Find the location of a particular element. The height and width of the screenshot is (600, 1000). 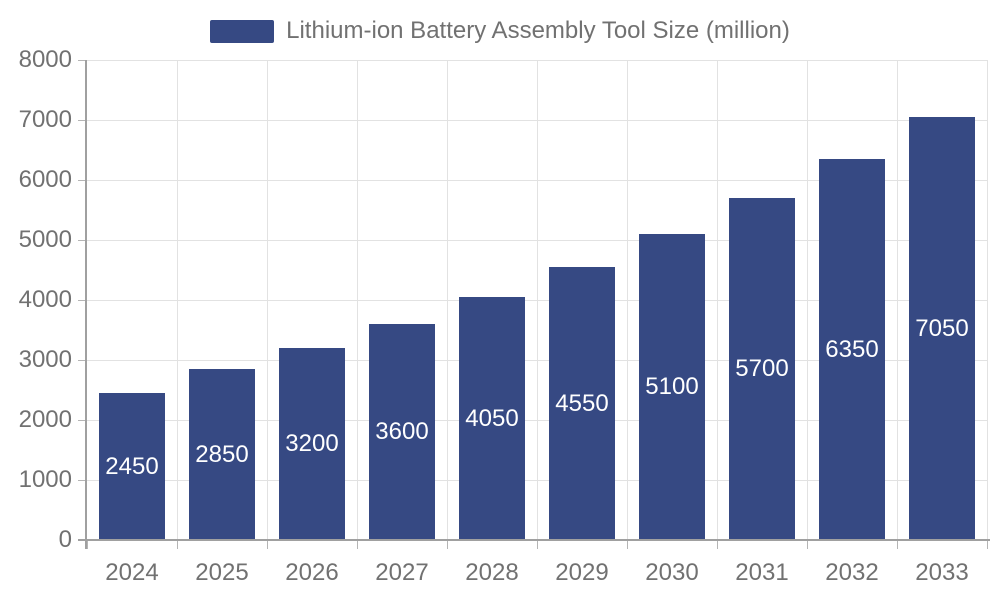

x-axis-label: 2029 is located at coordinates (582, 572).